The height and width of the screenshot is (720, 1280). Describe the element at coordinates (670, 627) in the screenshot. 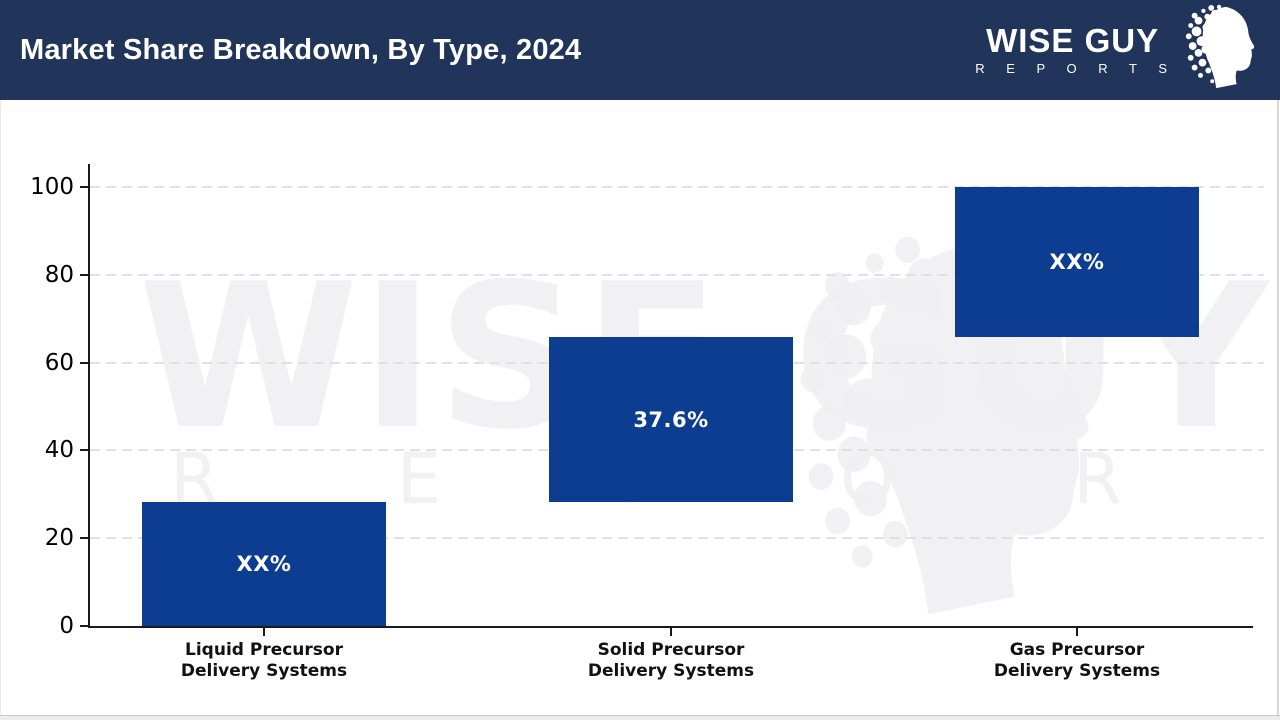

I see `x-axis-line` at that location.